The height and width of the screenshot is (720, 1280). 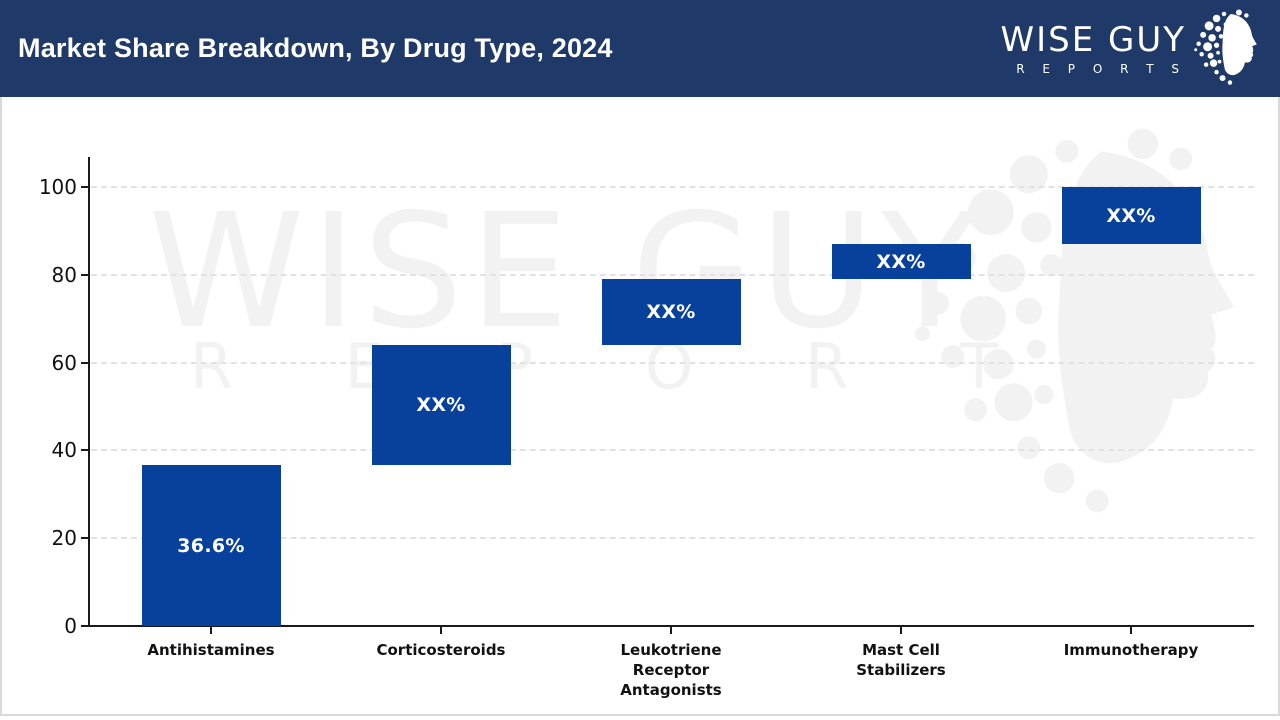 What do you see at coordinates (211, 650) in the screenshot?
I see `x-category-label: Antihistamines` at bounding box center [211, 650].